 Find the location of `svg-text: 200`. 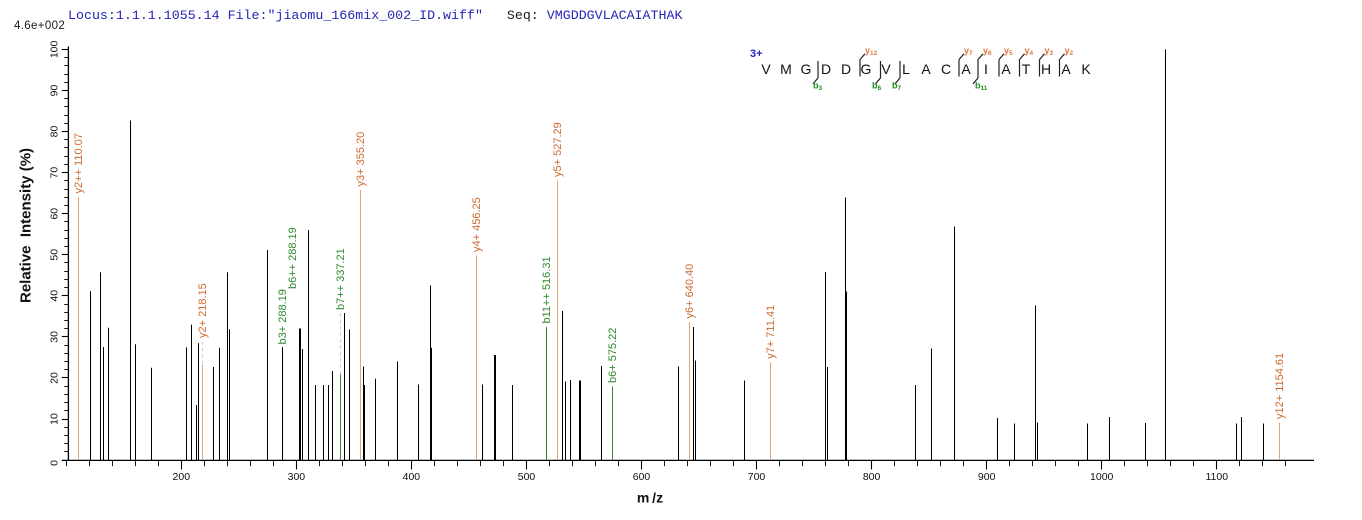

svg-text: 200 is located at coordinates (182, 477).